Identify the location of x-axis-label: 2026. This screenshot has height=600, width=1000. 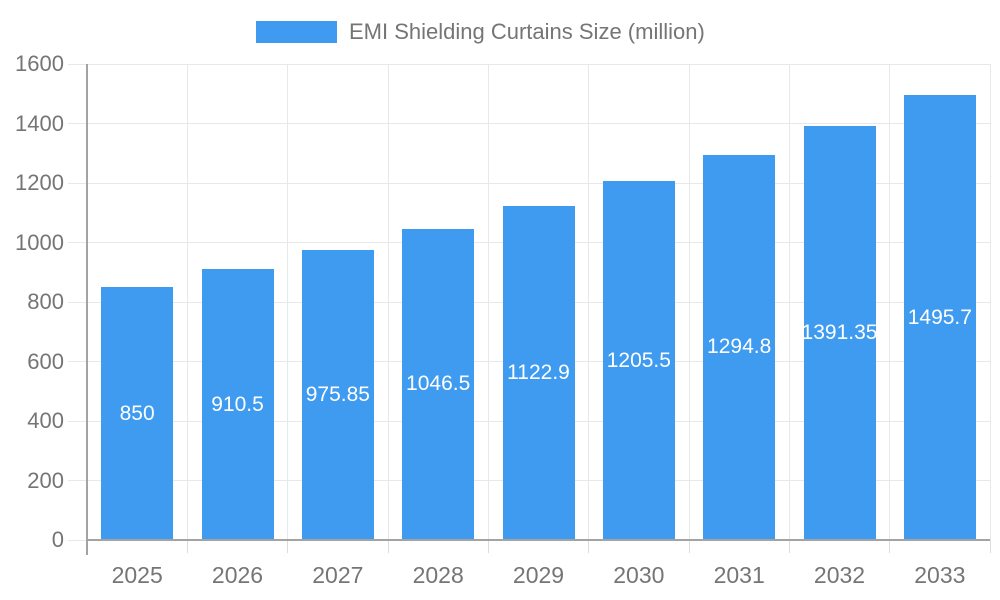
(237, 575).